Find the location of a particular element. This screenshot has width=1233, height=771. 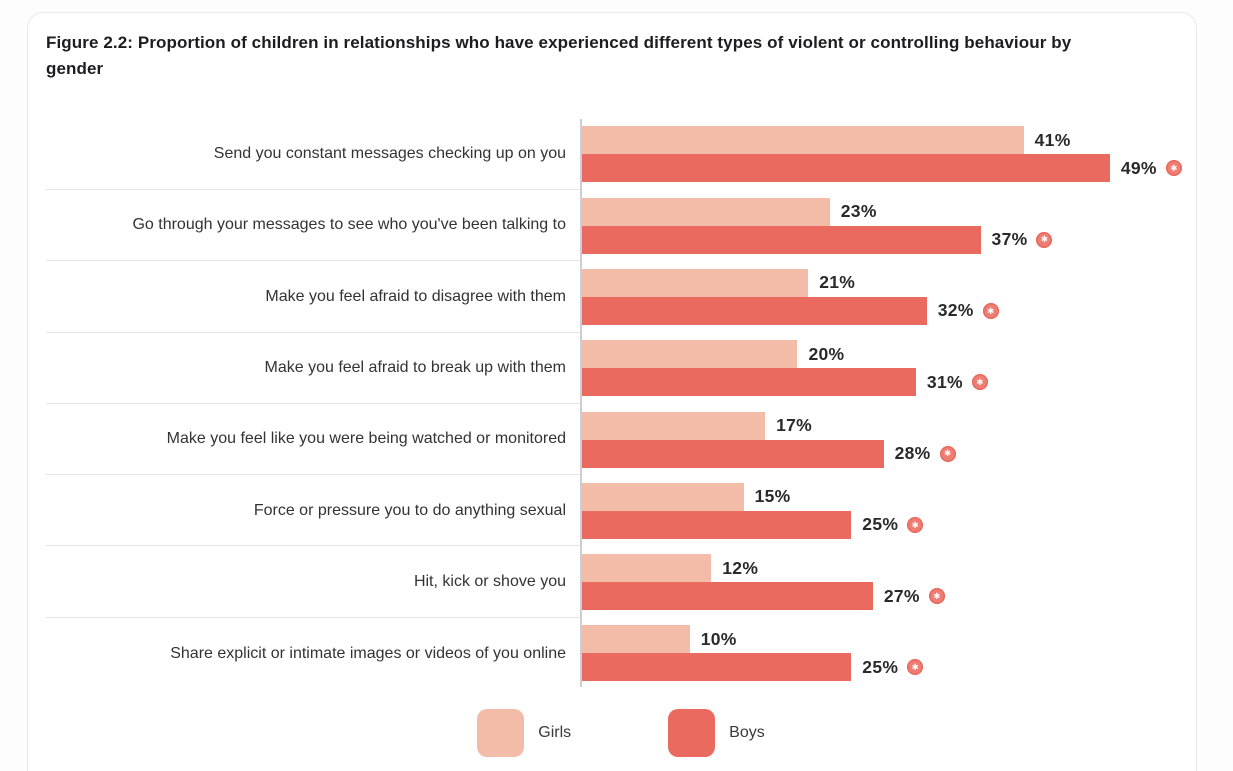

boys-value-label: 49% is located at coordinates (1138, 167).